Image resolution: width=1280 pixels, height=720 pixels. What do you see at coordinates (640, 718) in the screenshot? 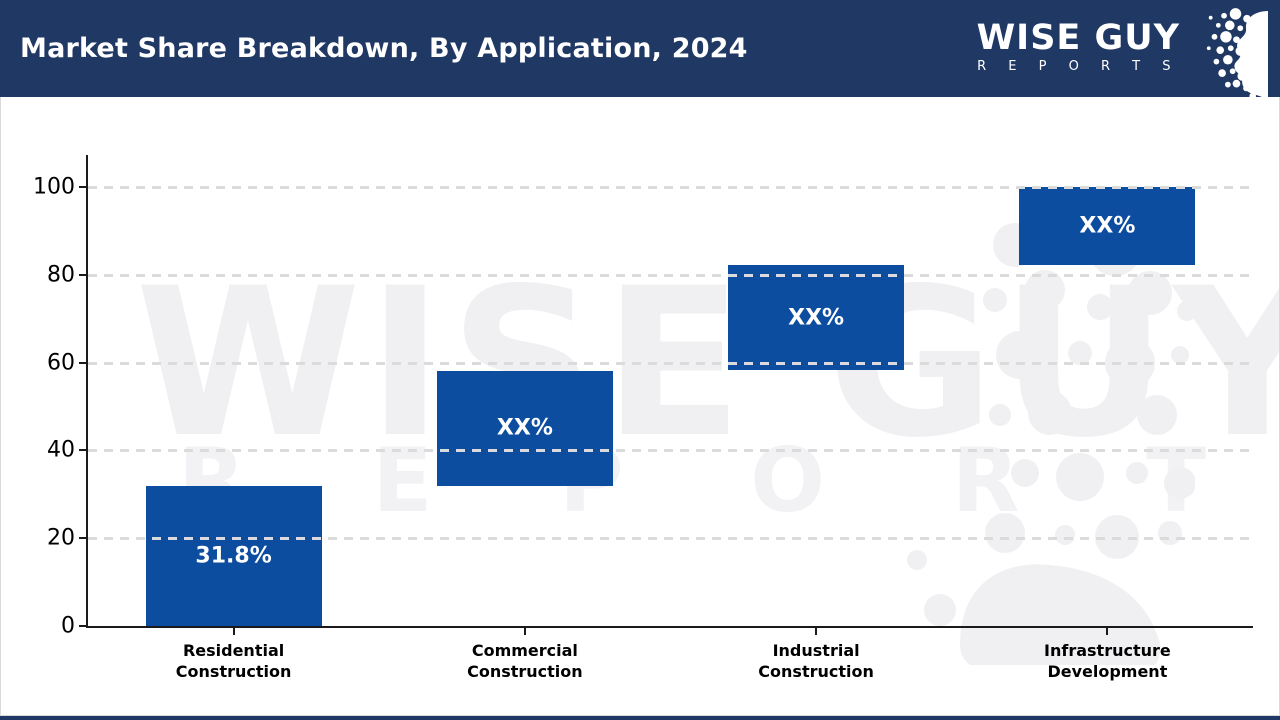
I see `footer-bar` at bounding box center [640, 718].